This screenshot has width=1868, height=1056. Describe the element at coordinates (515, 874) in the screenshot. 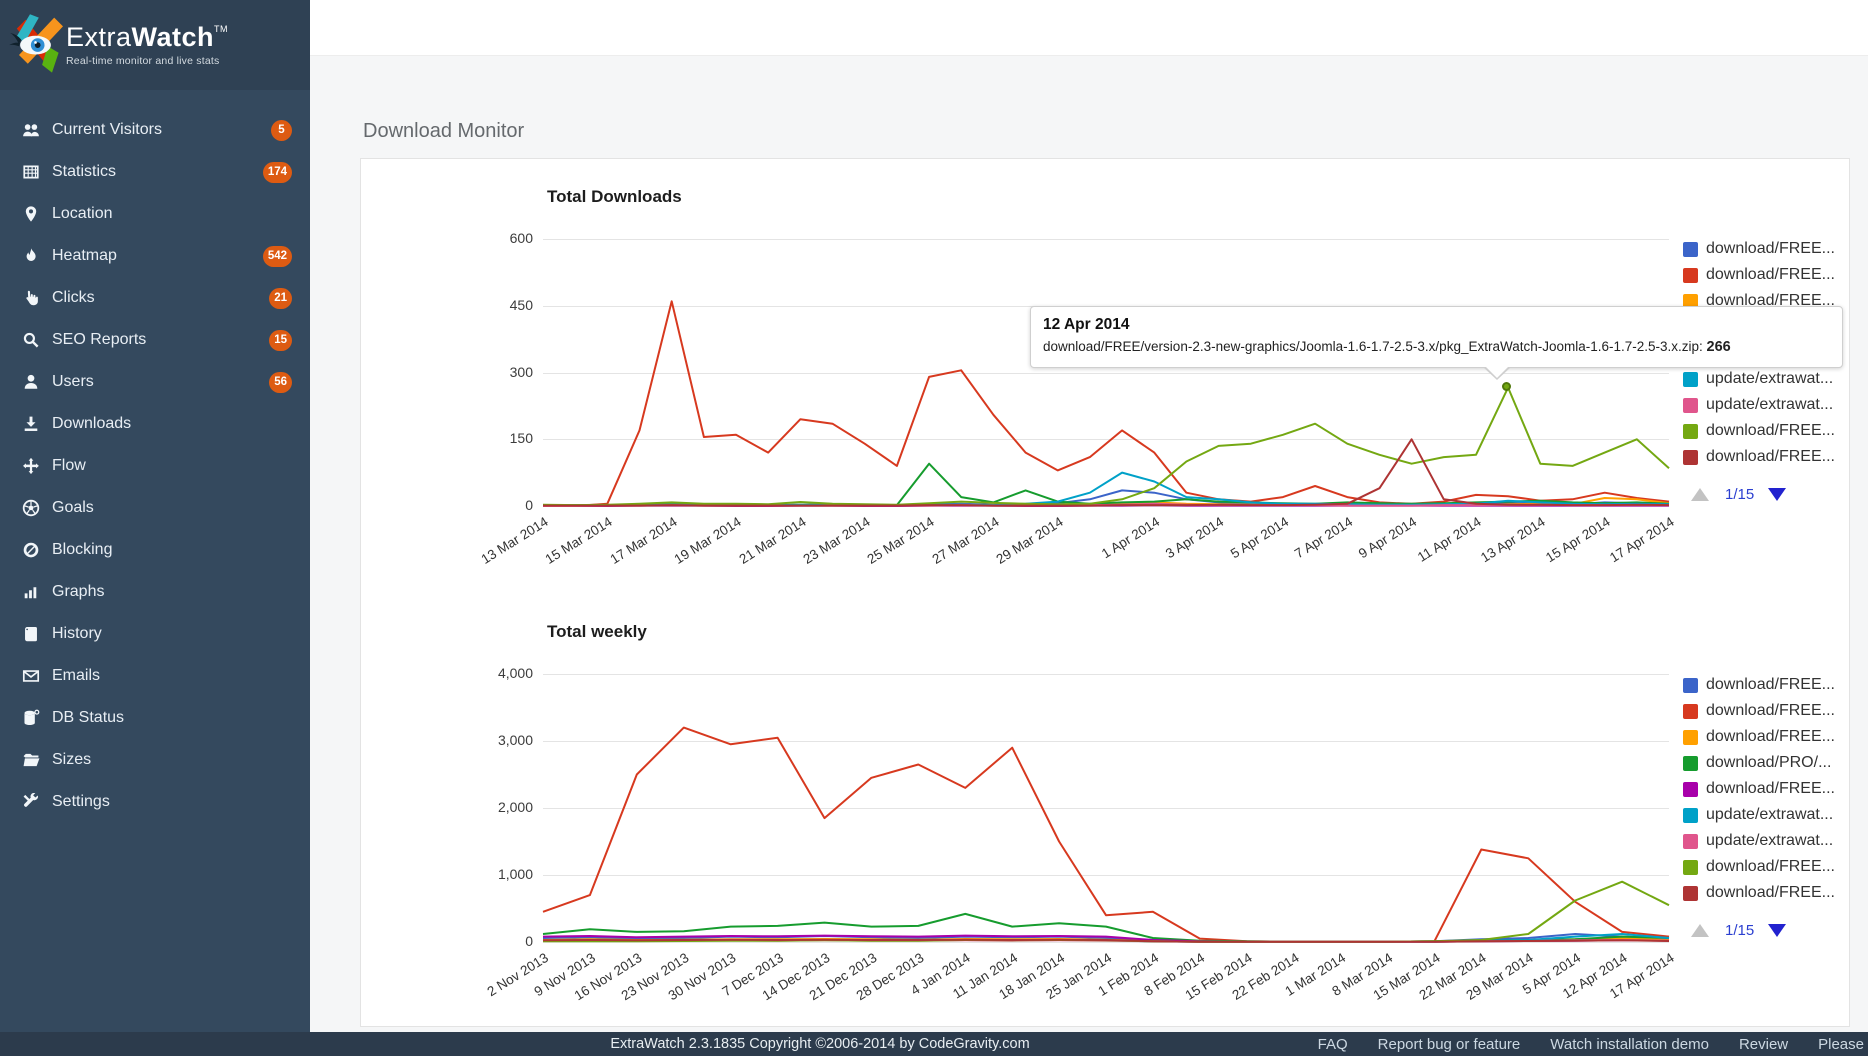

I see `y-axis-label: 1,000` at that location.